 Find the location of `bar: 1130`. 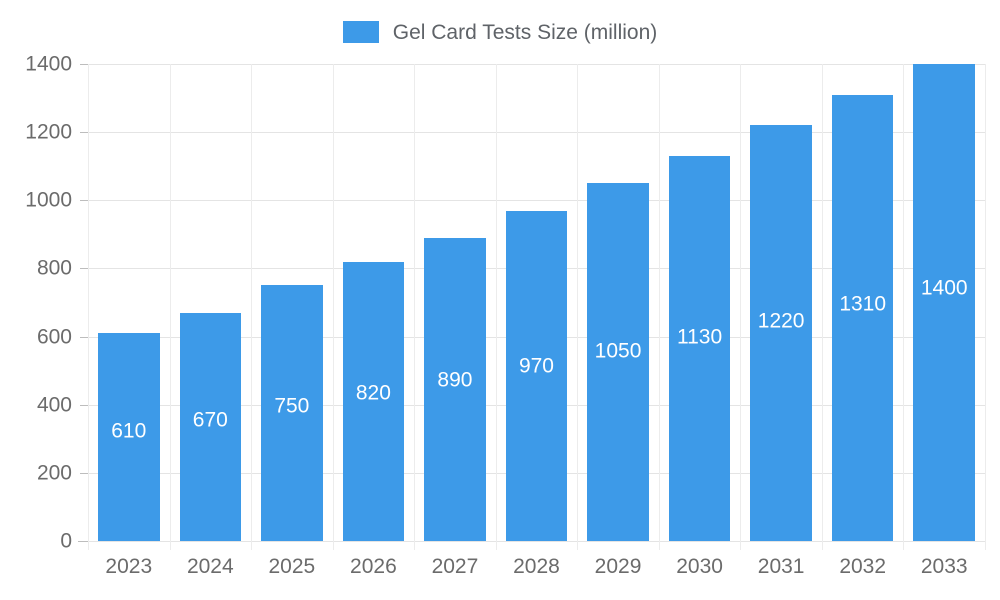

bar: 1130 is located at coordinates (699, 348).